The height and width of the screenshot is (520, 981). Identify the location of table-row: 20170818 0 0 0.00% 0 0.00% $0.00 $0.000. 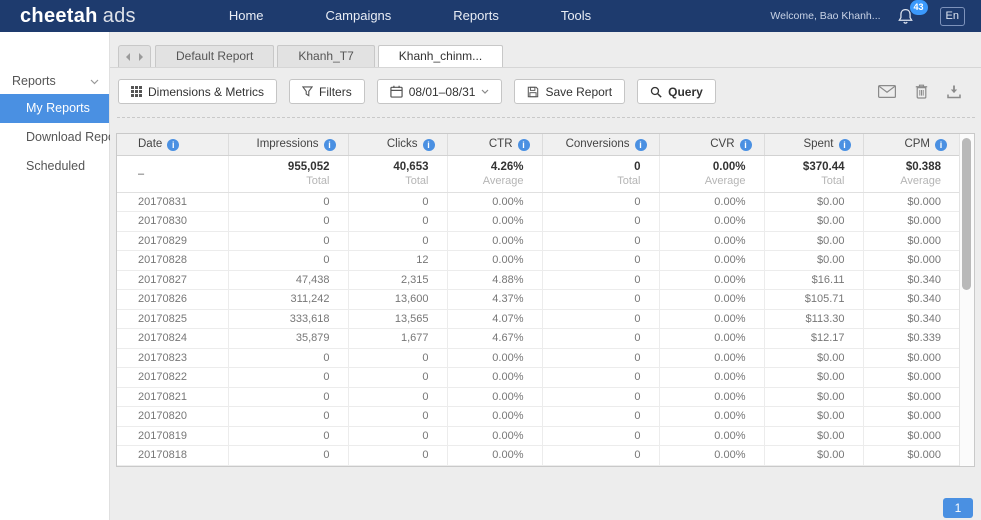
(538, 455).